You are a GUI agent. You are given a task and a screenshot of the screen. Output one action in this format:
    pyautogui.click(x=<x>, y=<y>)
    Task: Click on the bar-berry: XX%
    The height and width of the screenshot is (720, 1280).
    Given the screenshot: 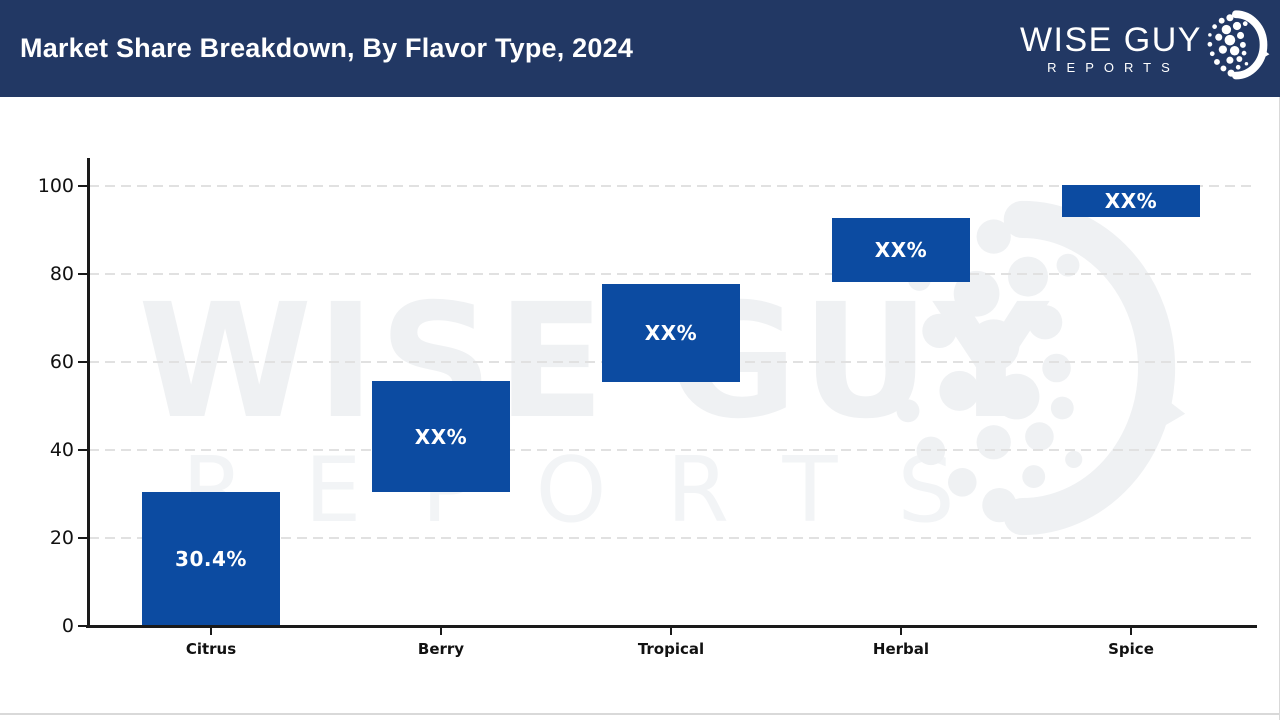 What is the action you would take?
    pyautogui.click(x=441, y=436)
    